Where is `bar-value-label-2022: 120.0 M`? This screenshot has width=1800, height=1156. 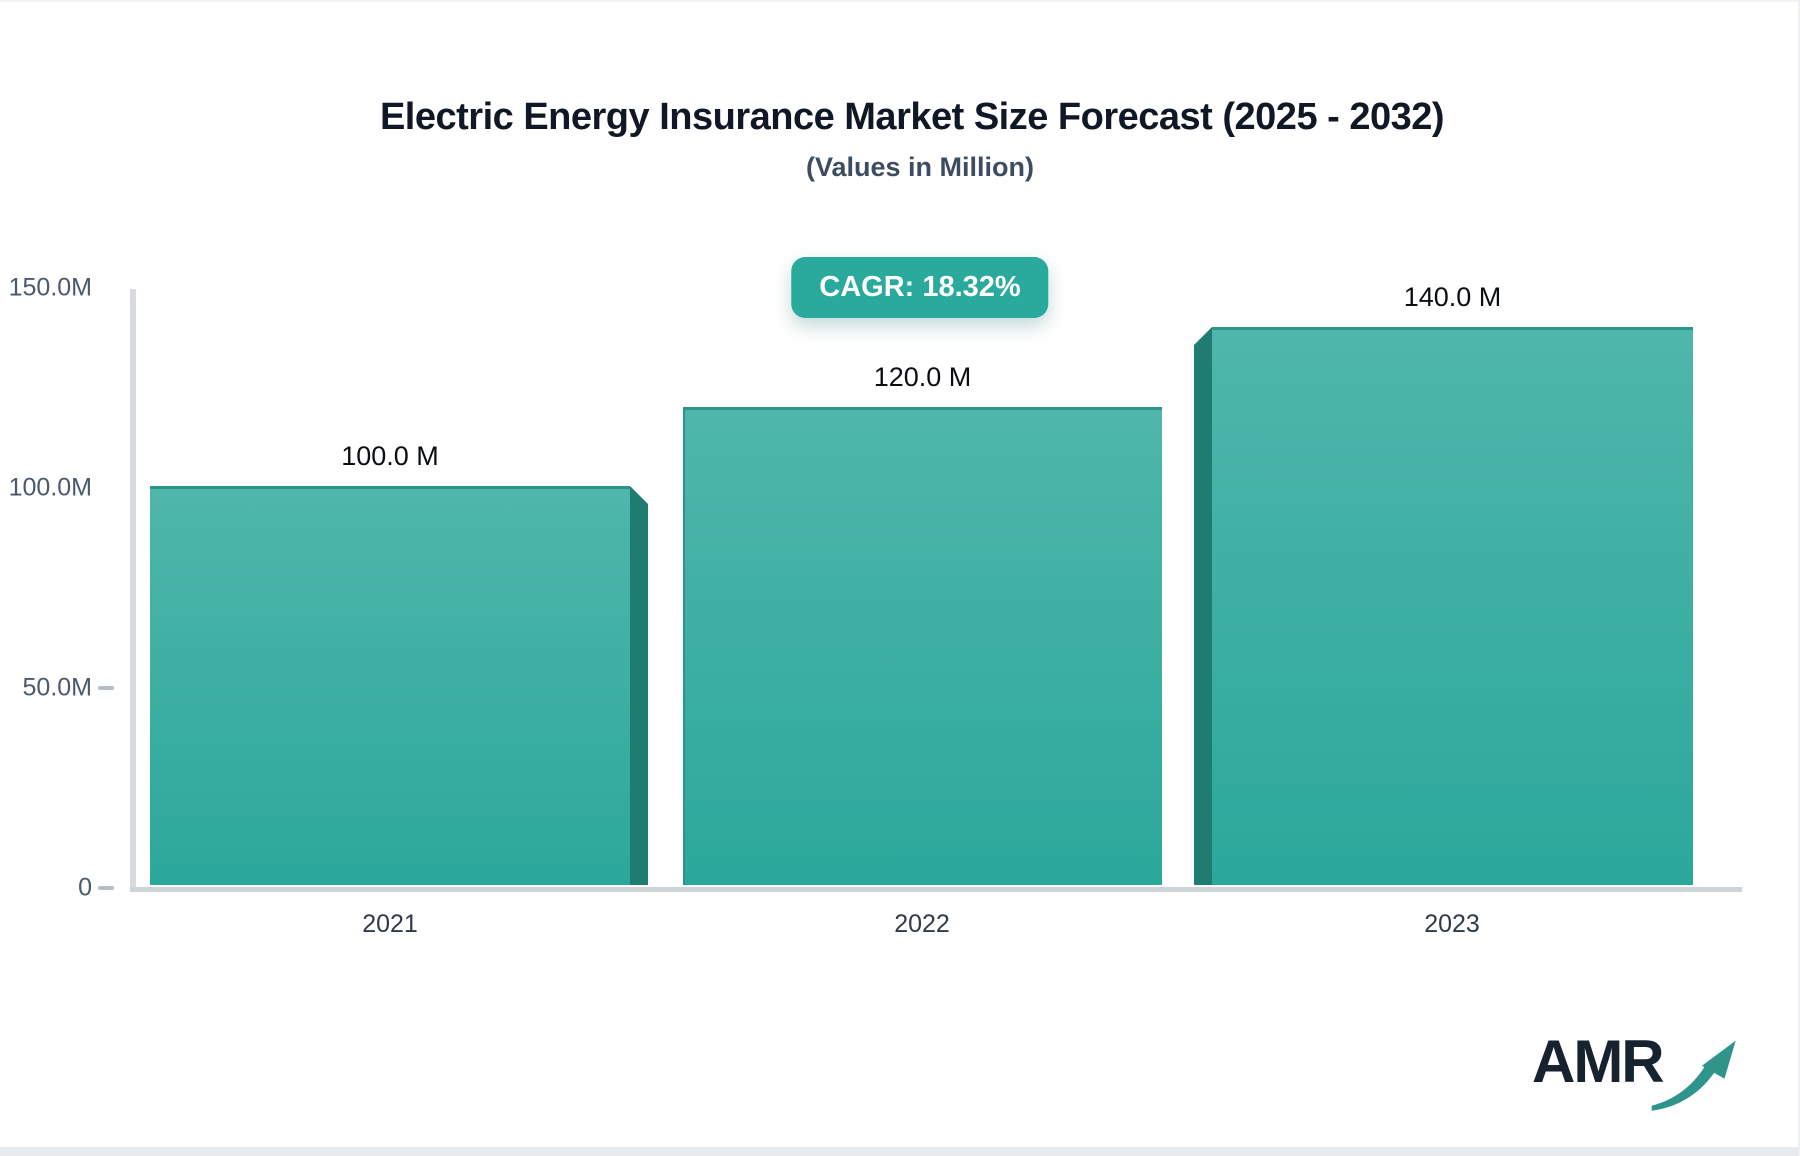
bar-value-label-2022: 120.0 M is located at coordinates (922, 377).